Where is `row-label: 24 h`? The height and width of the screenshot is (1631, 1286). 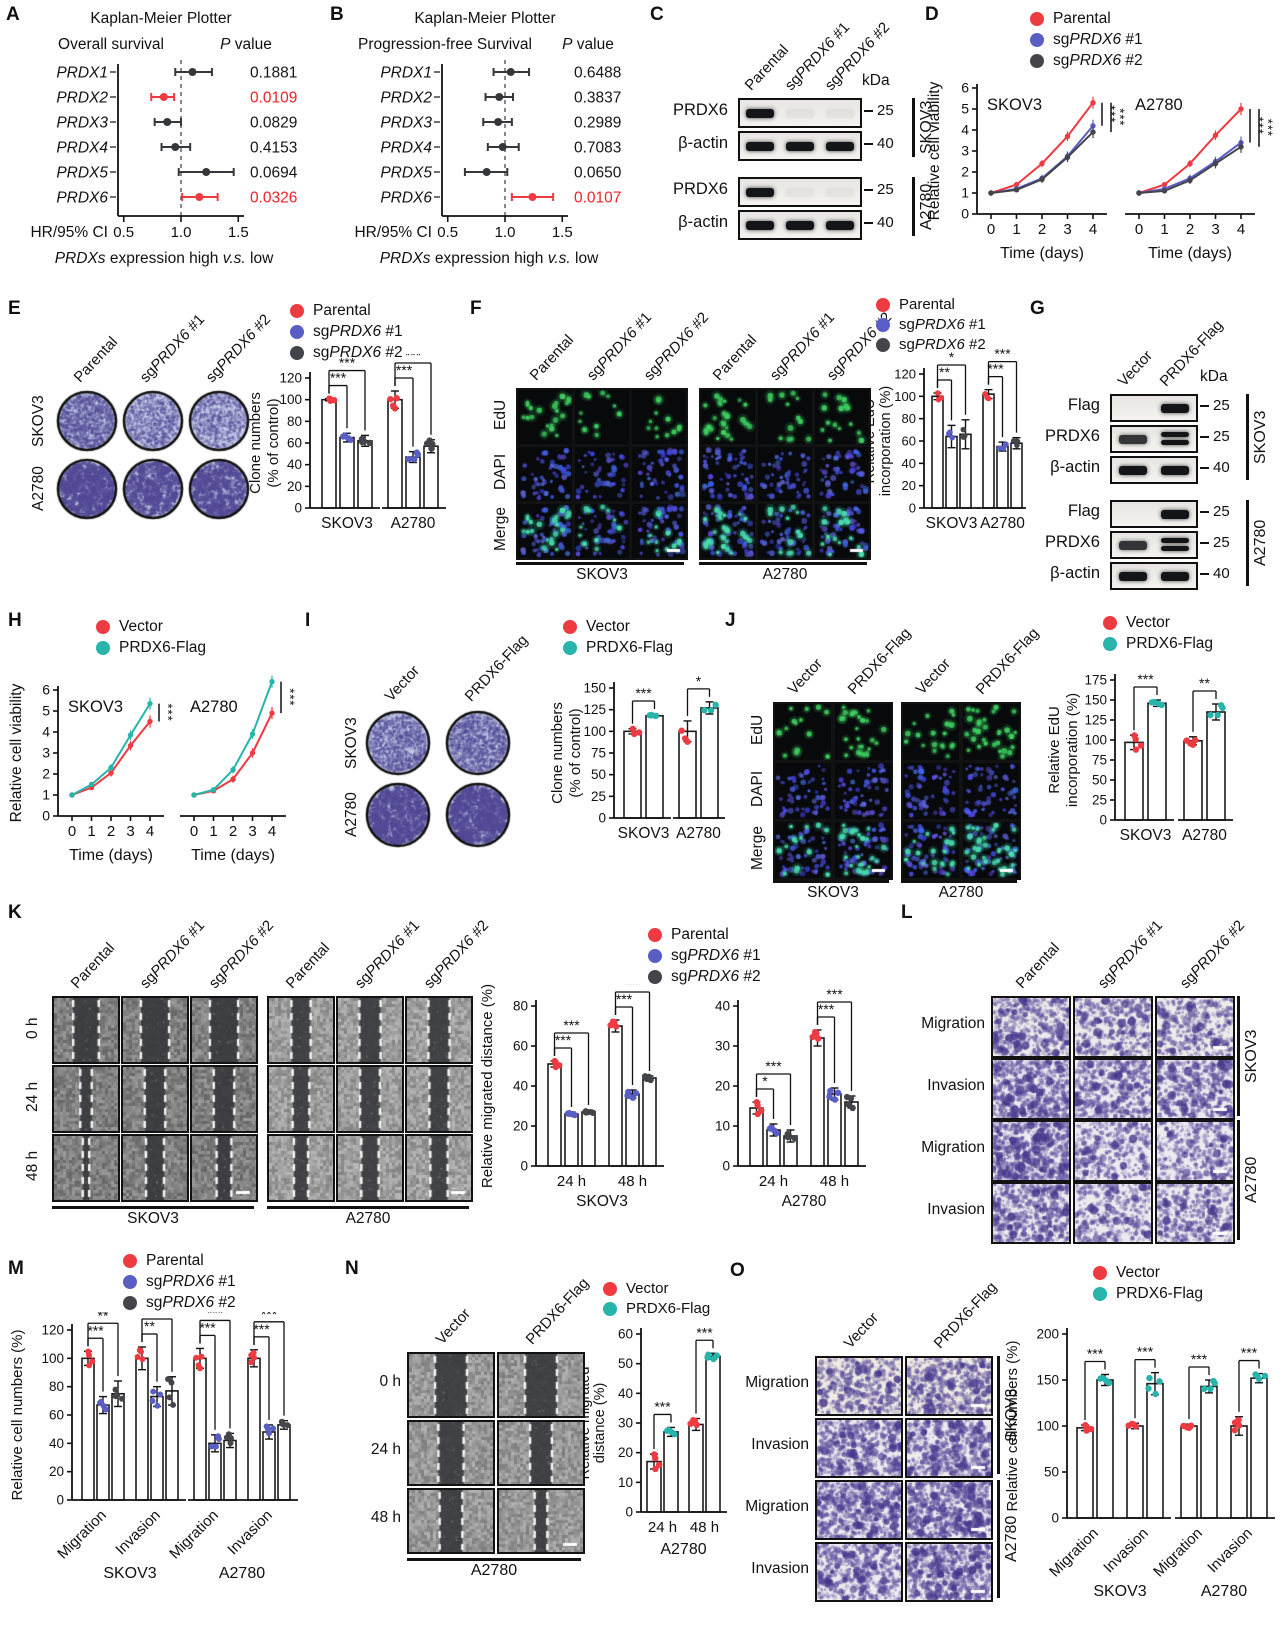 row-label: 24 h is located at coordinates (32, 1097).